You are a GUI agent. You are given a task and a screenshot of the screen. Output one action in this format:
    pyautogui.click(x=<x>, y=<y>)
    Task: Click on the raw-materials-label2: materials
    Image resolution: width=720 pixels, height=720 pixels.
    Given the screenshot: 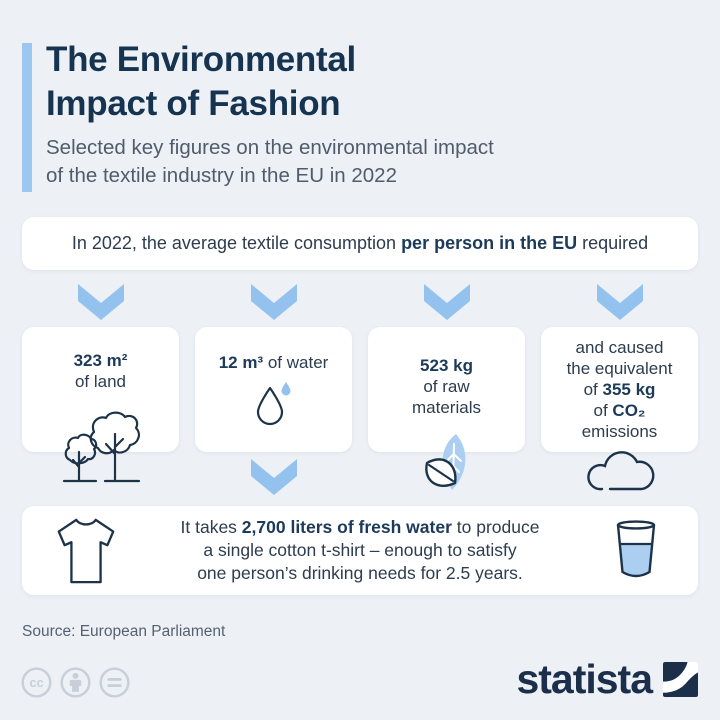 What is the action you would take?
    pyautogui.click(x=446, y=407)
    